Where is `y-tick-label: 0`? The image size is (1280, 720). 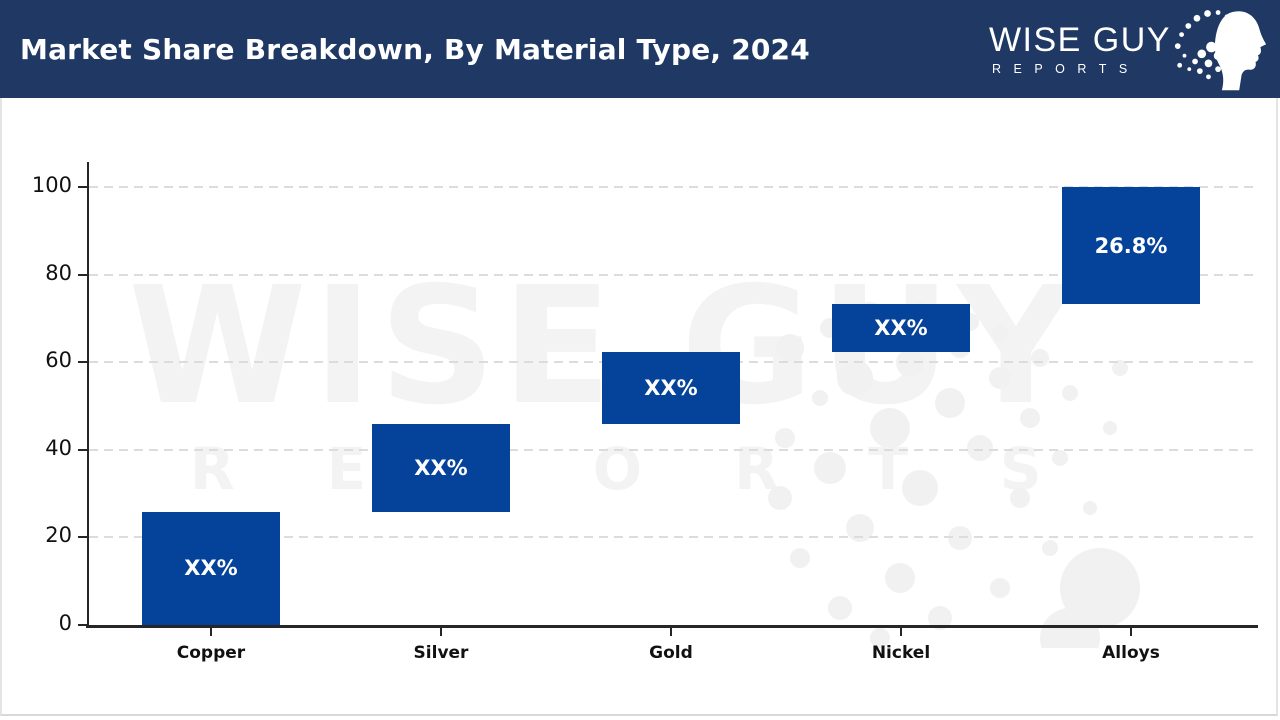
y-tick-label: 0 is located at coordinates (65, 623).